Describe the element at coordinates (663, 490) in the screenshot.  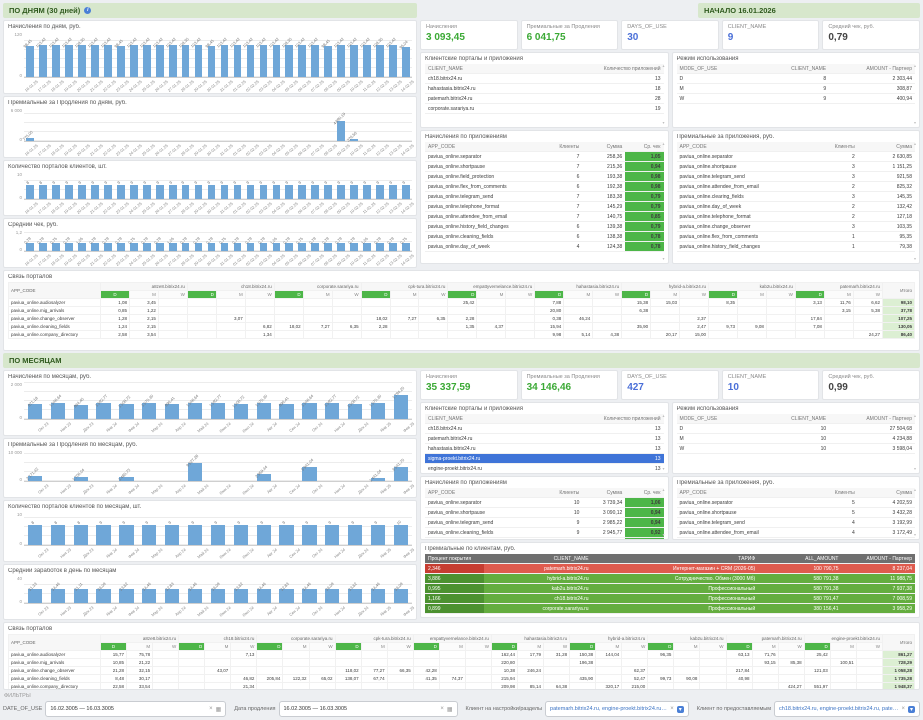
I see `scroll-up-icon: ▴` at that location.